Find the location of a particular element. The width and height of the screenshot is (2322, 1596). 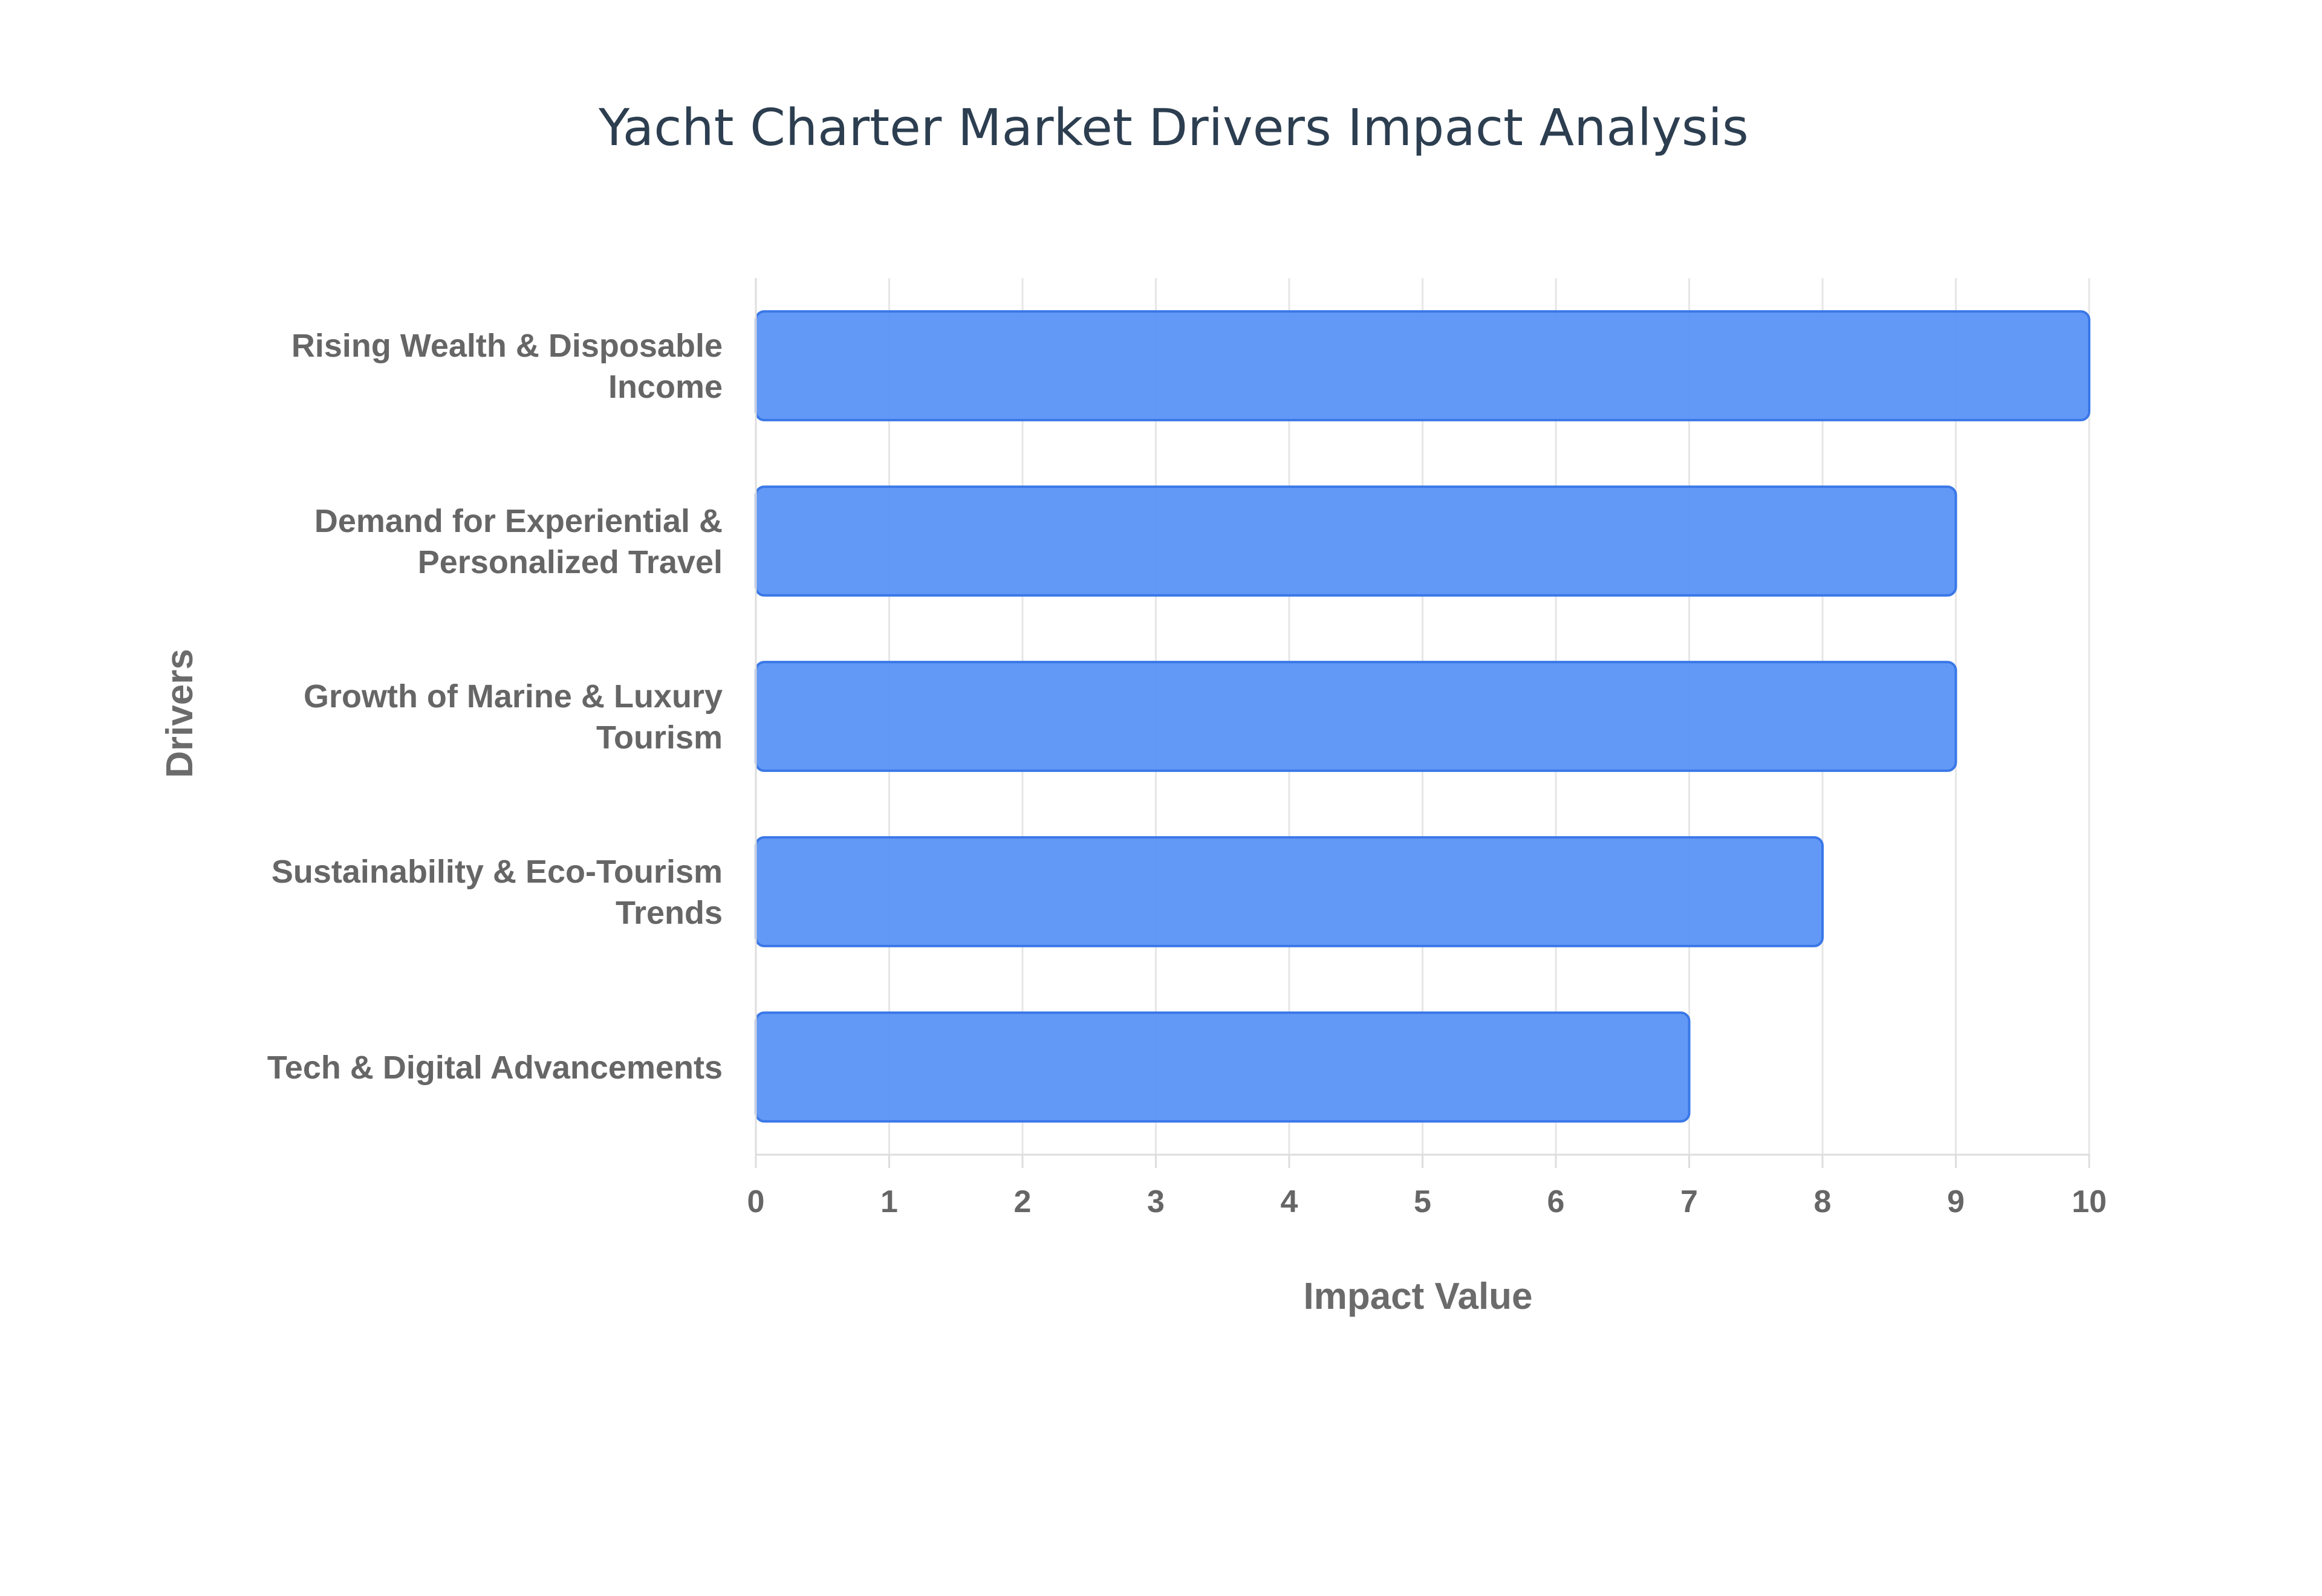

y-category-label: Growth of Marine & Luxury Tourism is located at coordinates (513, 717).